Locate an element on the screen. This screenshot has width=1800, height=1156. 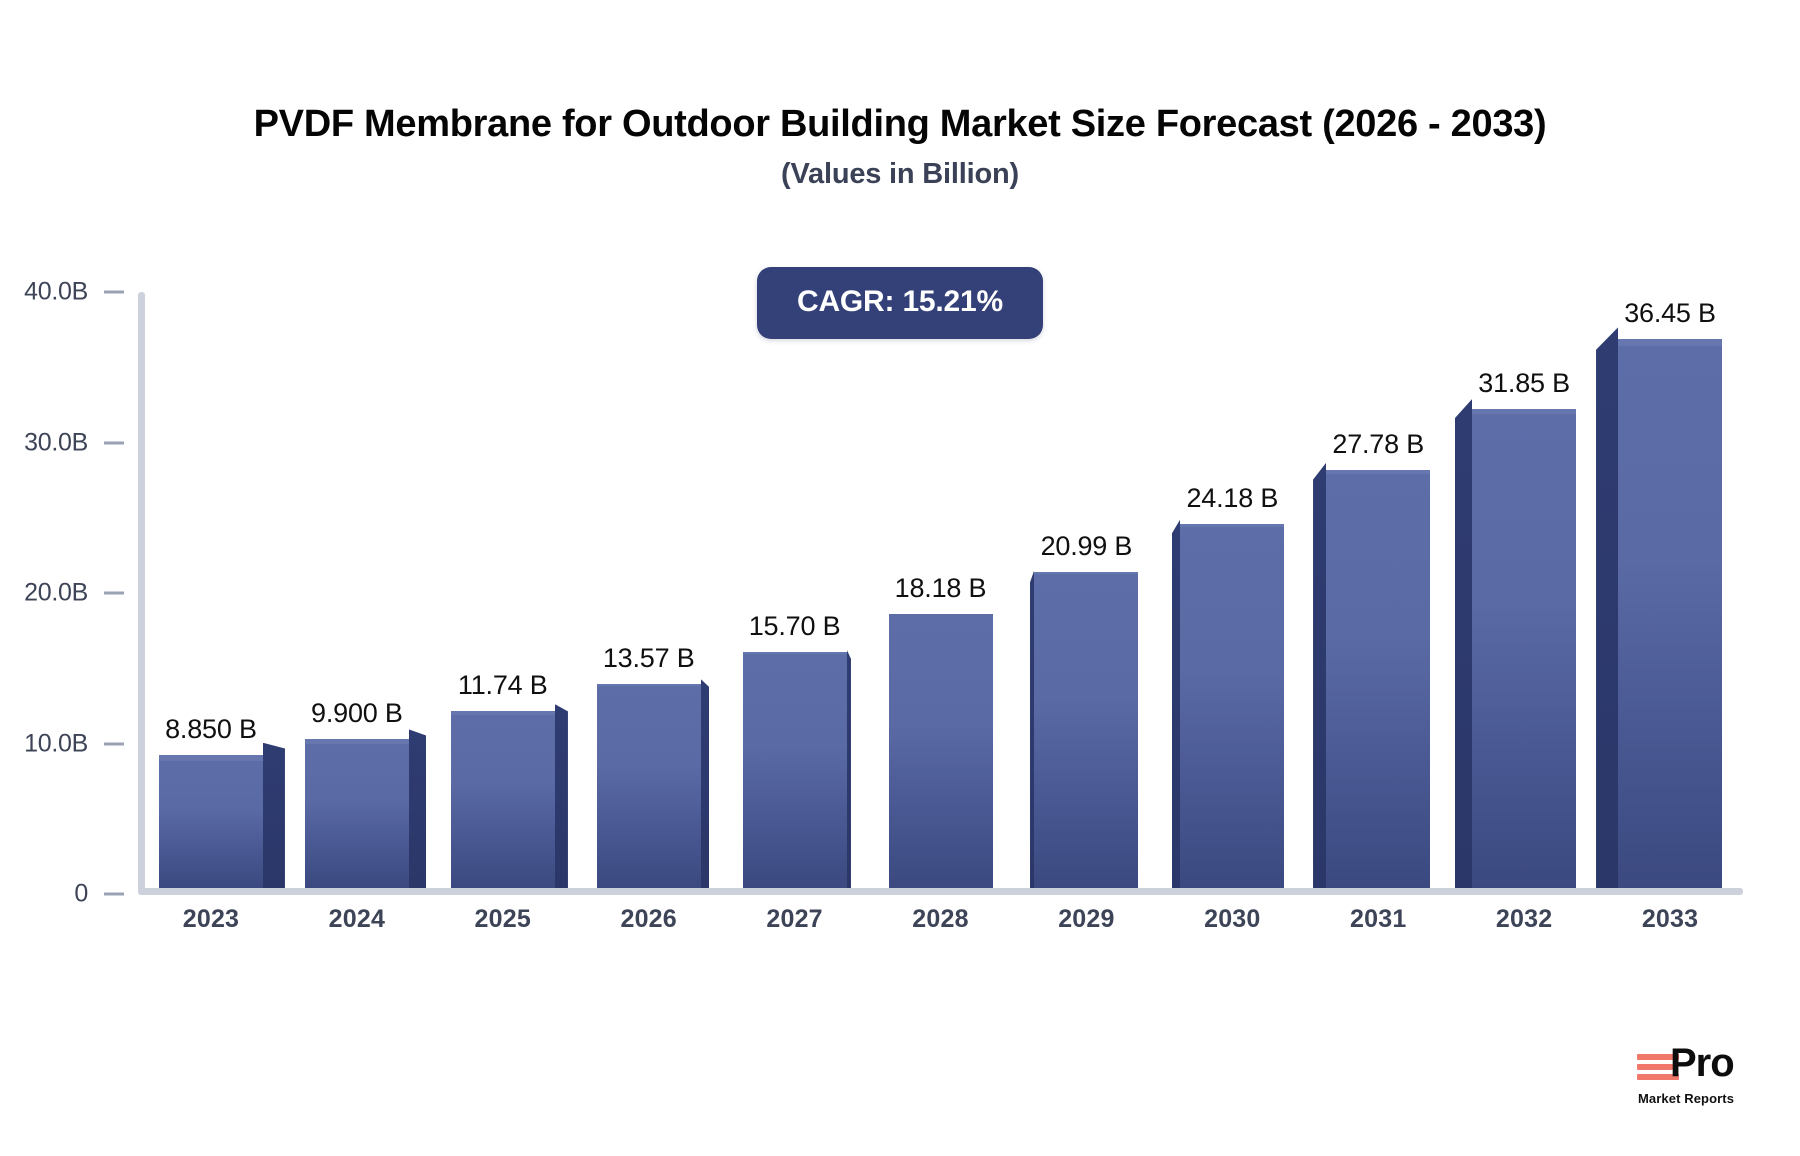
logo-tagline: Market Reports is located at coordinates (1686, 1098).